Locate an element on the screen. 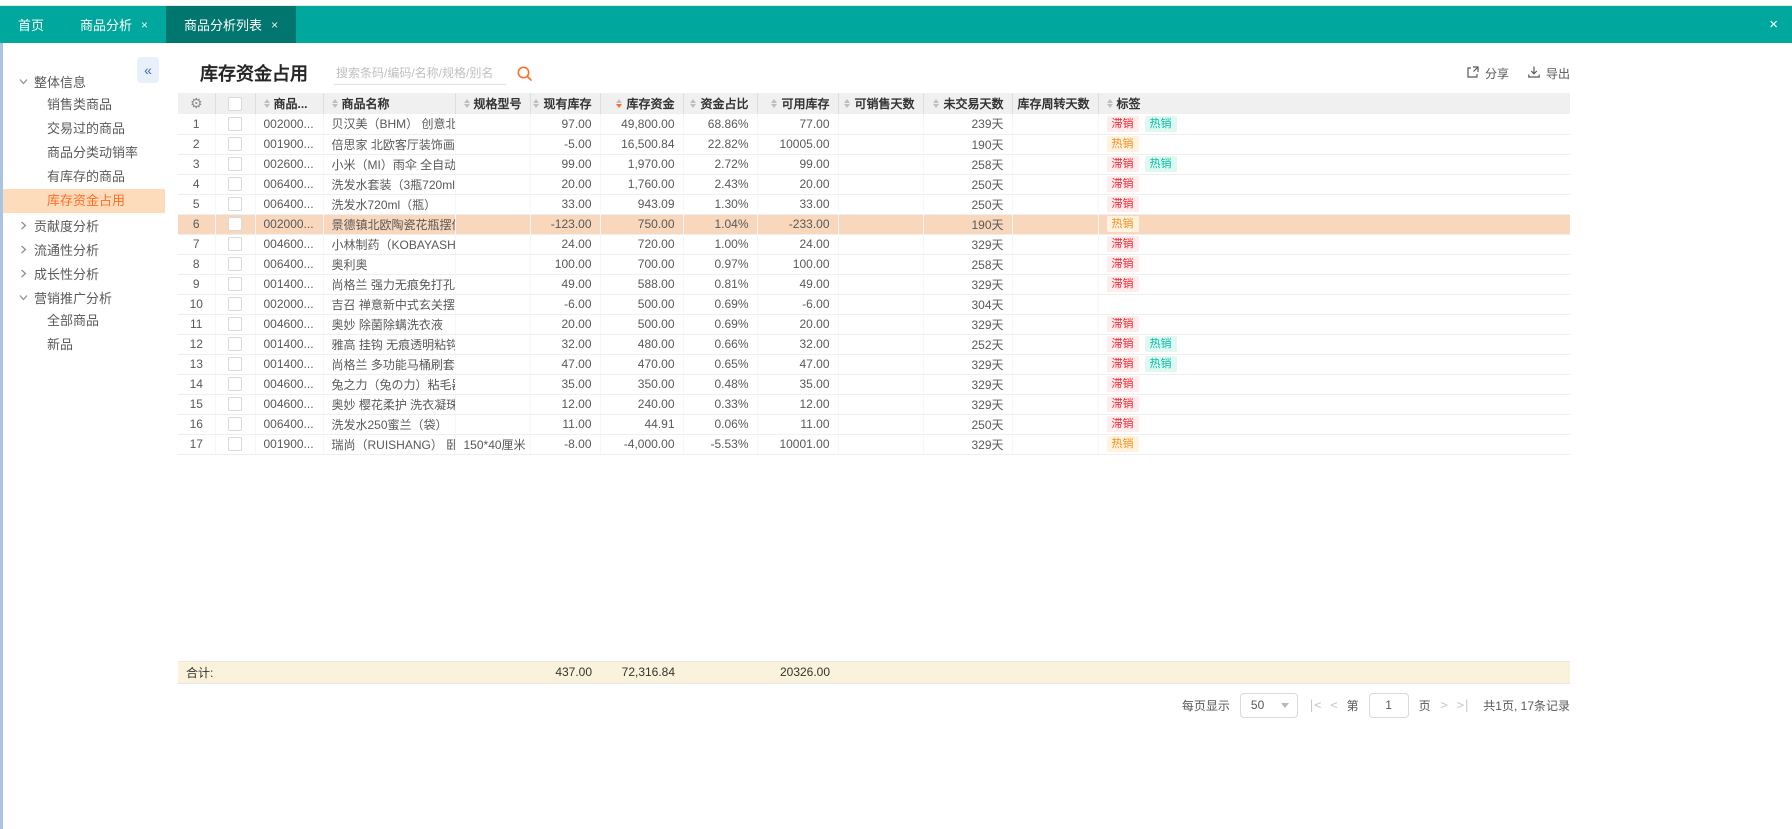 Image resolution: width=1792 pixels, height=829 pixels. share-button: 分享 is located at coordinates (1487, 73).